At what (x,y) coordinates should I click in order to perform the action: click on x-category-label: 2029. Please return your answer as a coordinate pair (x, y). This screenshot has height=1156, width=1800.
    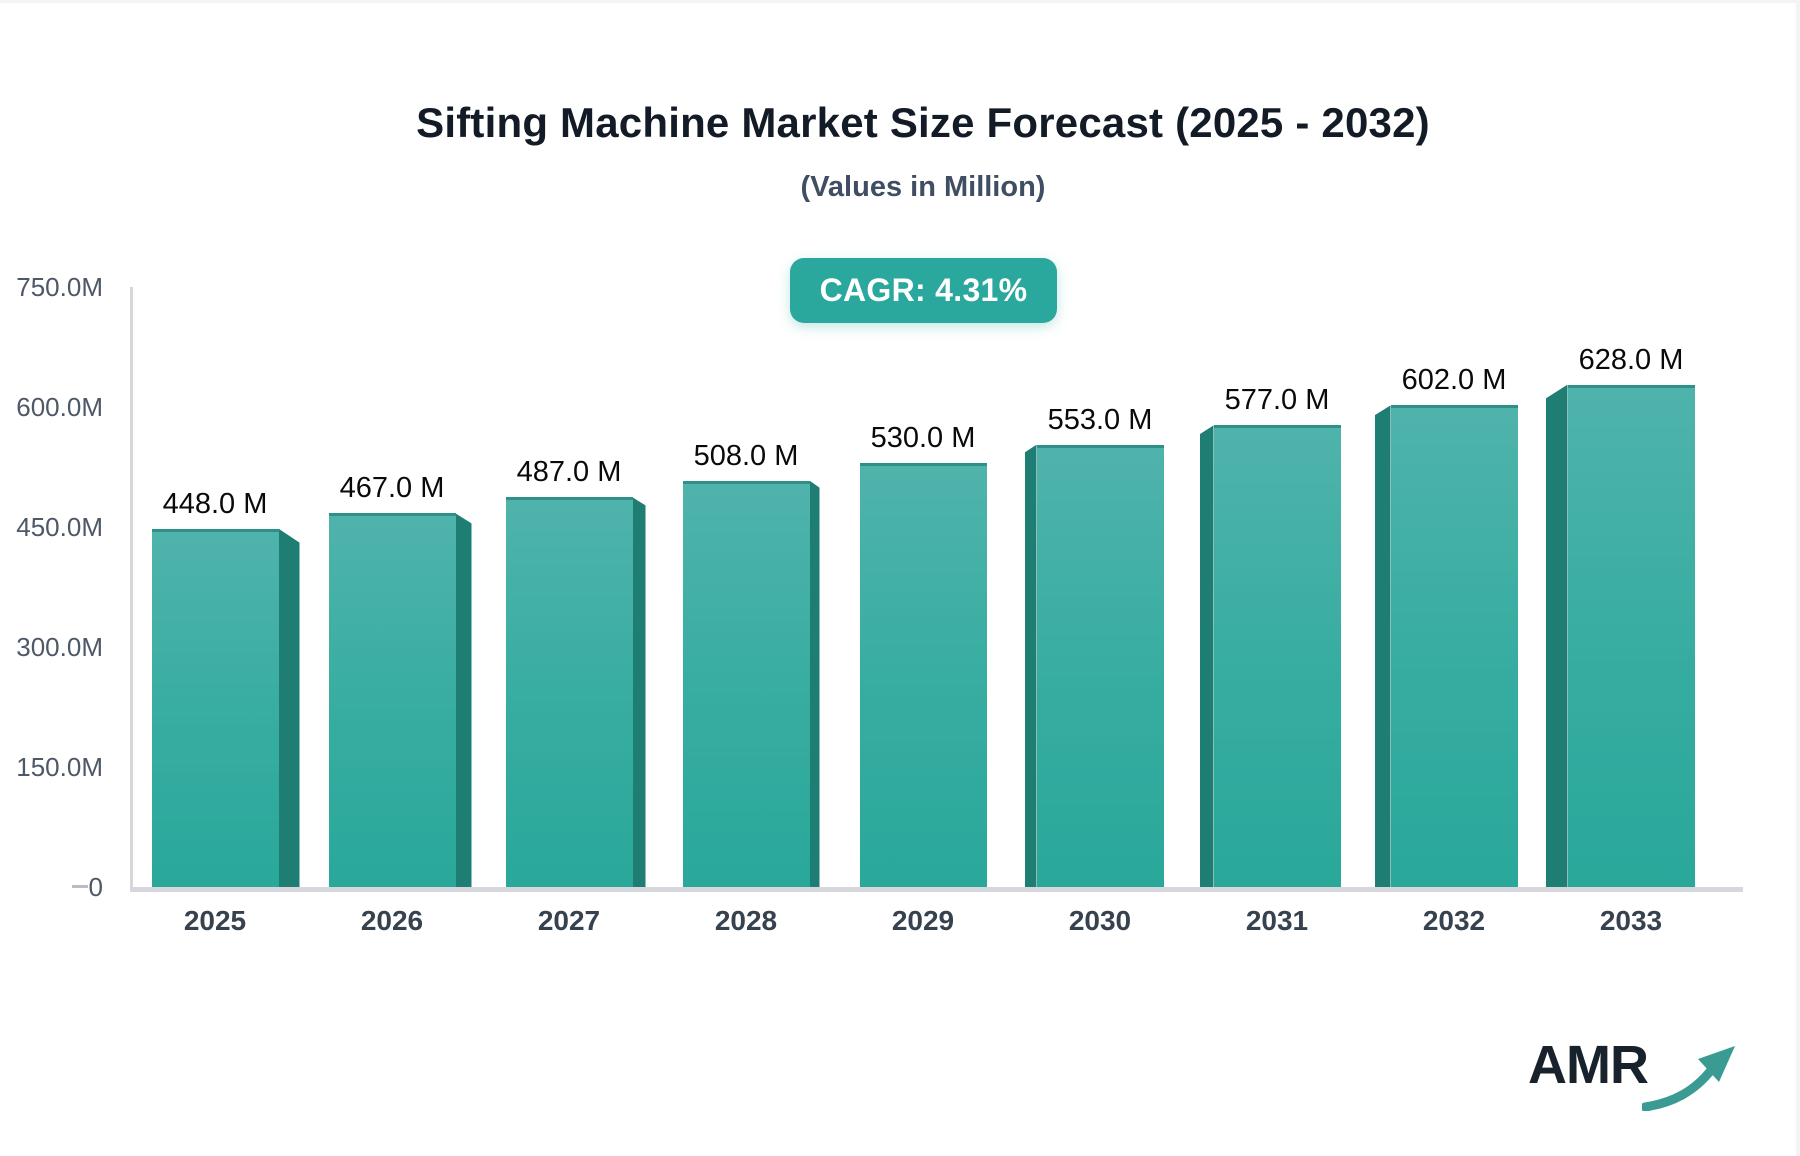
    Looking at the image, I should click on (923, 920).